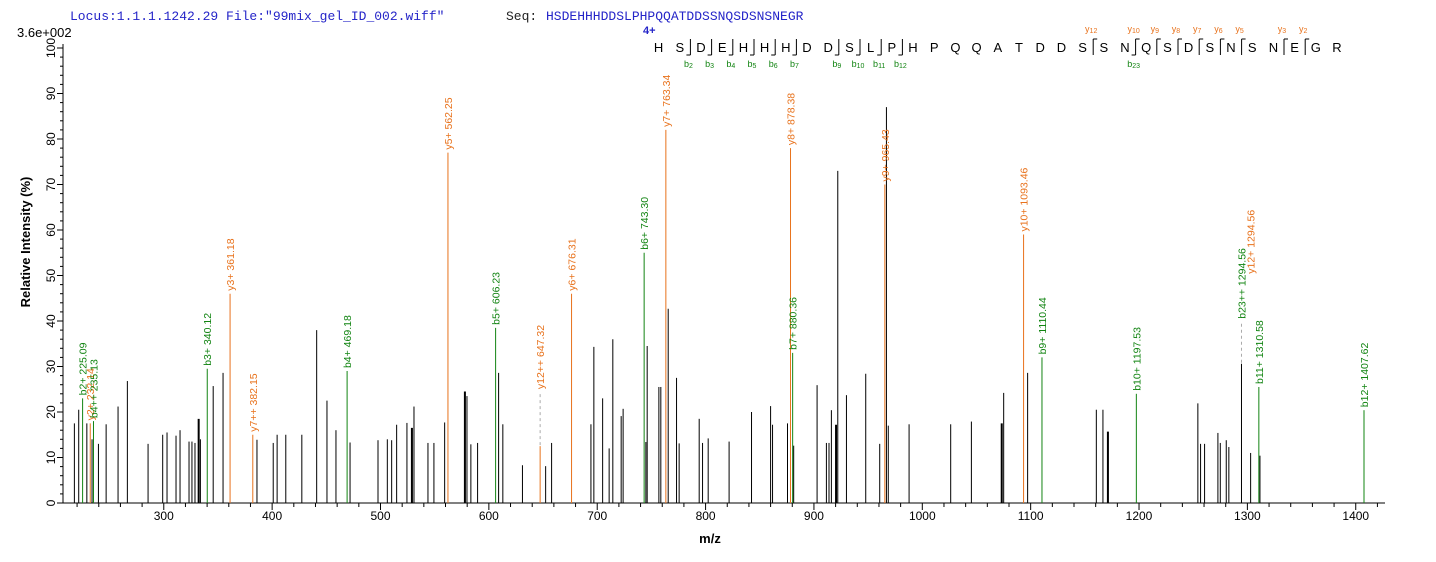  What do you see at coordinates (675, 16) in the screenshot?
I see `sequence-text: HSDEHHHDDSLPHPQQATDDSSNQSDSNSNEGR` at bounding box center [675, 16].